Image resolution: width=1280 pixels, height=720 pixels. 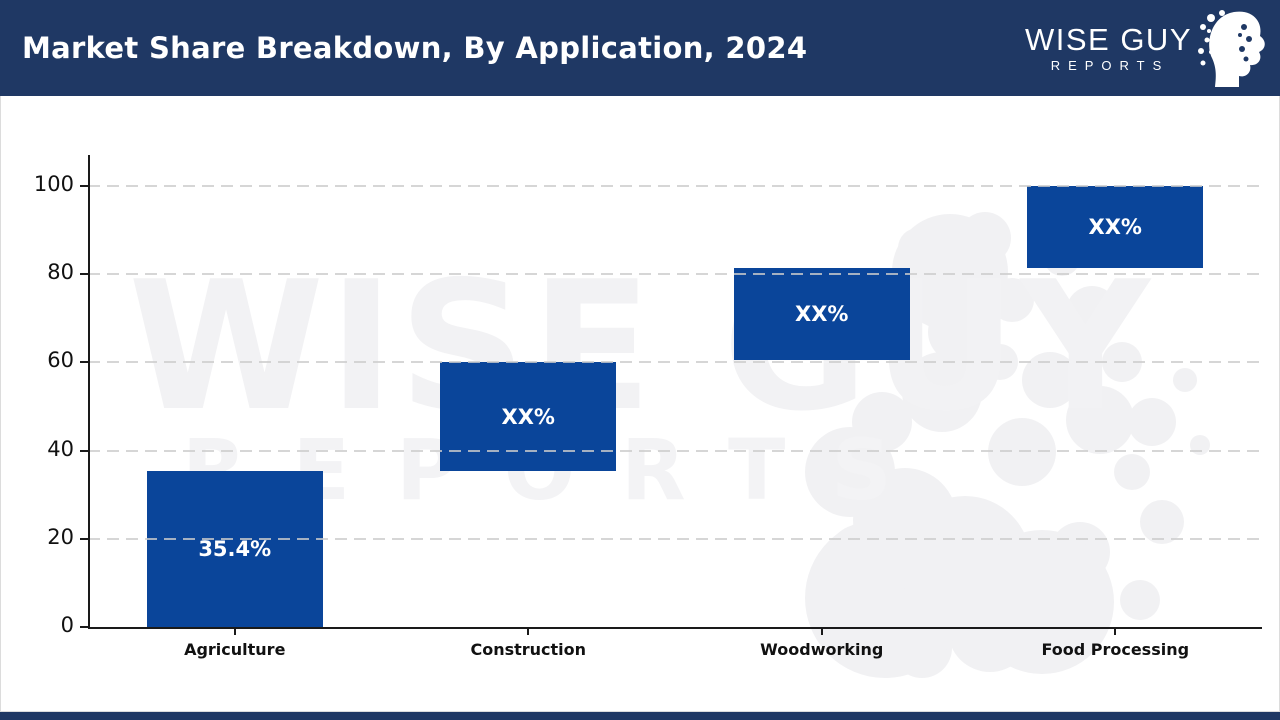 I want to click on bar-value-label-woodworking: XX%, so click(x=822, y=313).